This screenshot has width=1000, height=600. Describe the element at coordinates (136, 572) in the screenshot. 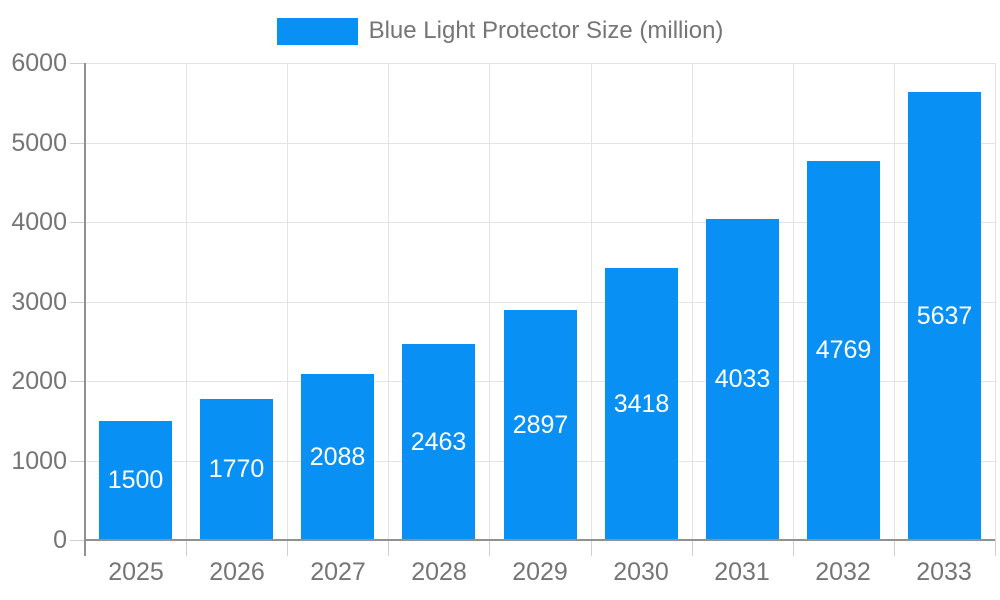

I see `x-tick-label: 2025` at that location.